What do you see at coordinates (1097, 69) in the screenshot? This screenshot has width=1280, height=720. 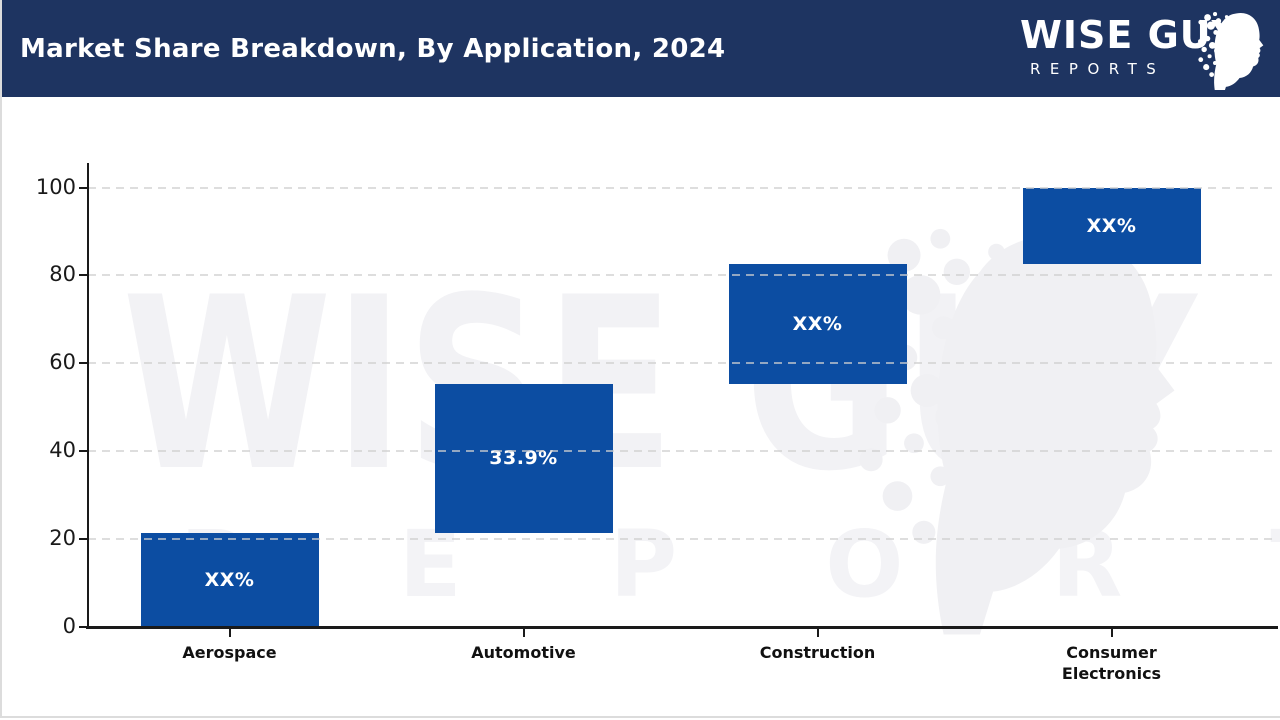 I see `svg-text: REPORTS` at bounding box center [1097, 69].